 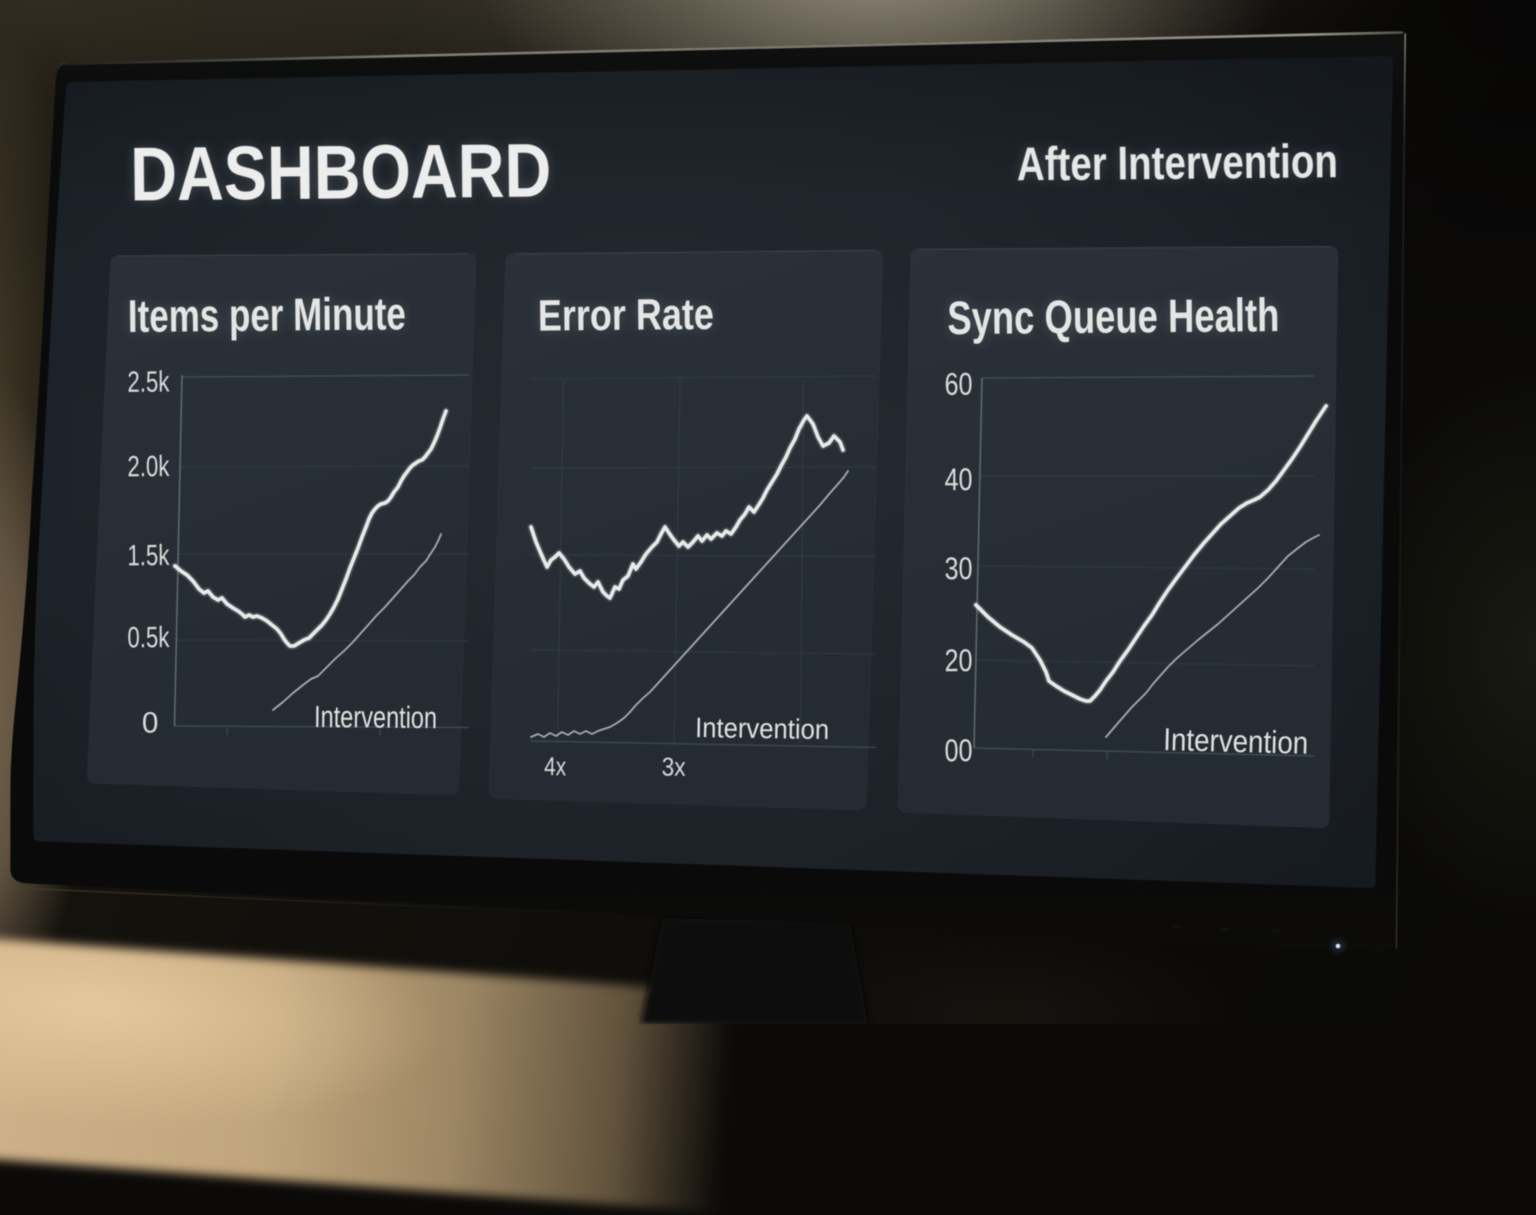 What do you see at coordinates (626, 315) in the screenshot?
I see `svg-text: Error Rate` at bounding box center [626, 315].